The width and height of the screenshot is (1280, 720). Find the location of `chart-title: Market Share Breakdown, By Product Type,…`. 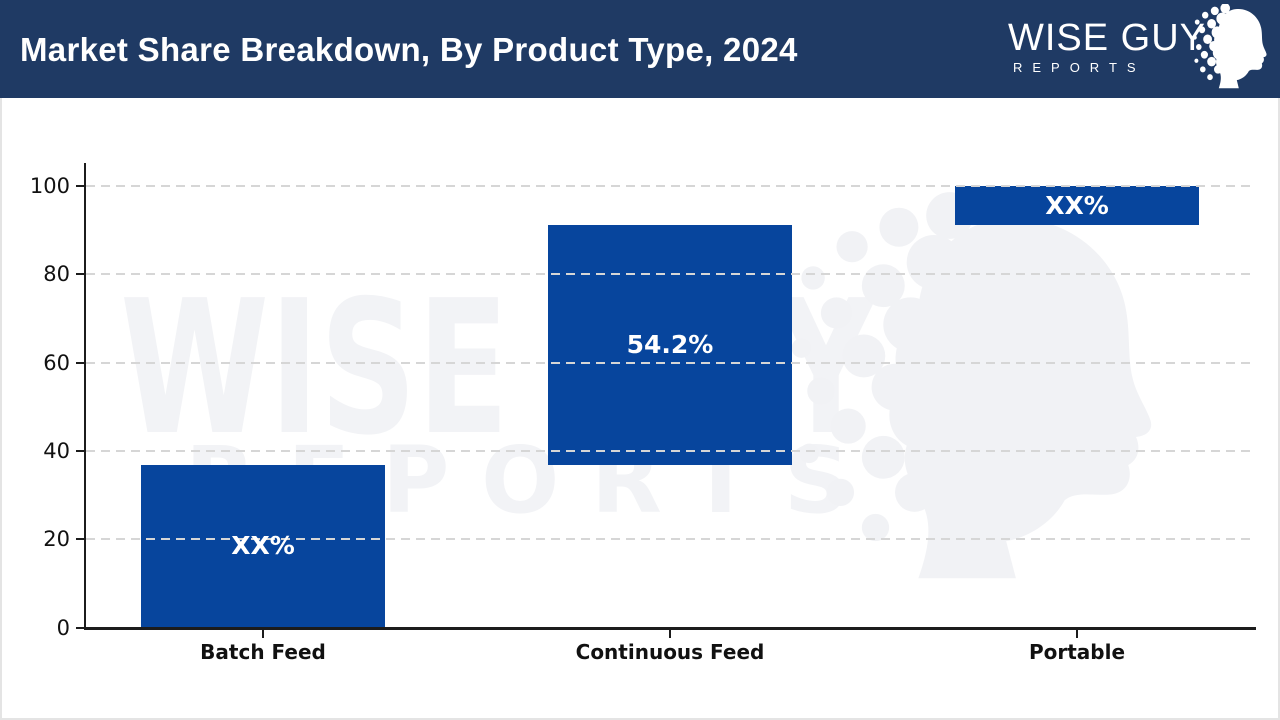

chart-title: Market Share Breakdown, By Product Type,… is located at coordinates (409, 49).